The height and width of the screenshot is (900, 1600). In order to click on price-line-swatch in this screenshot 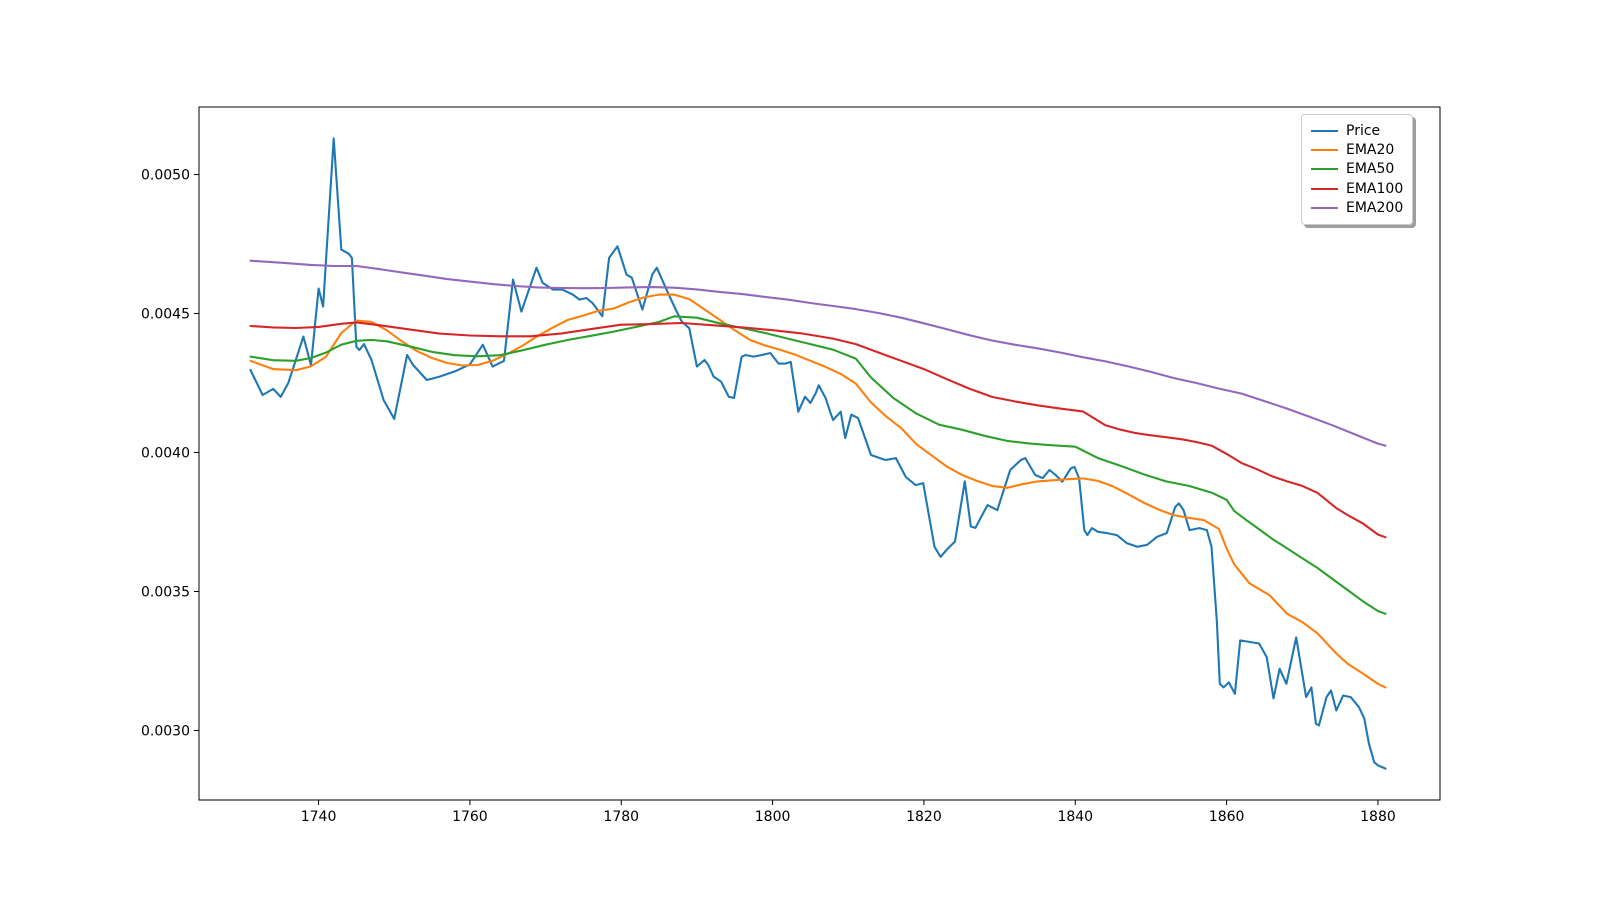, I will do `click(1324, 130)`.